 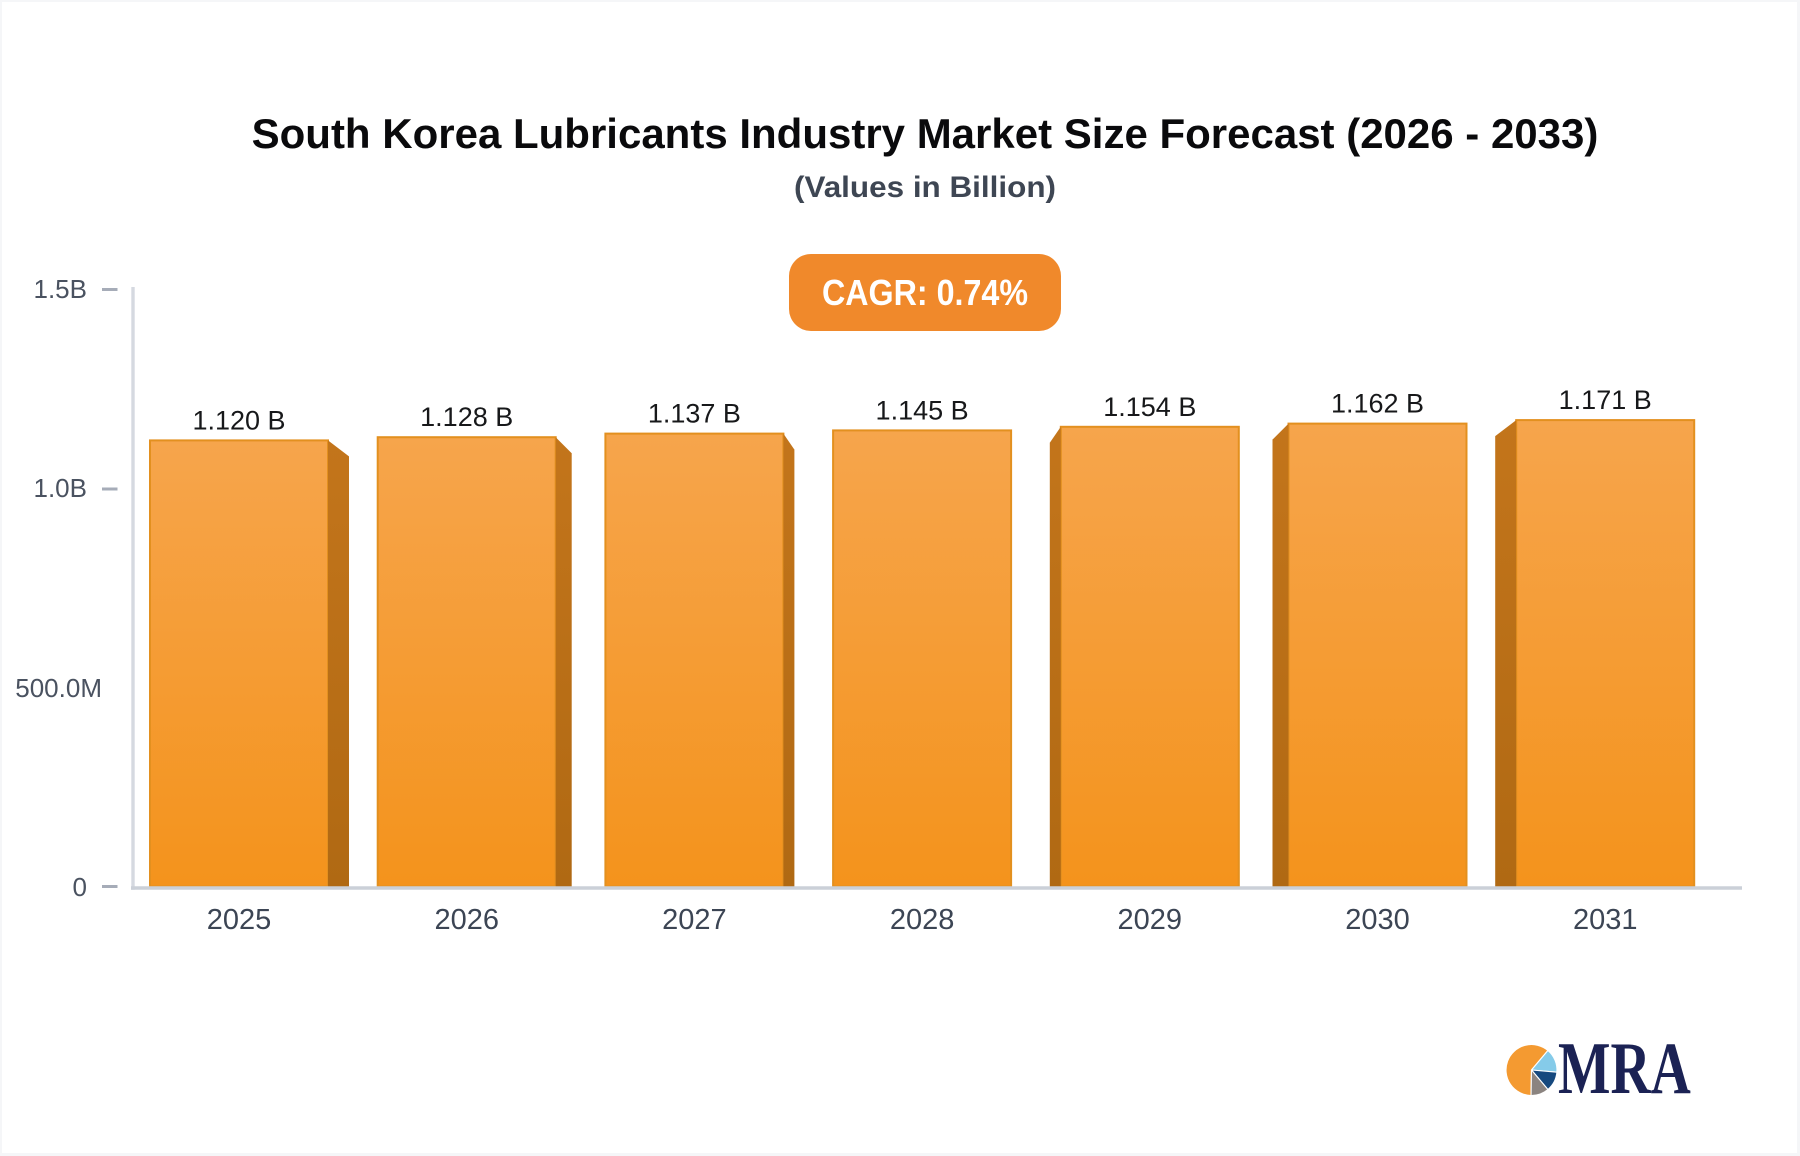 I want to click on svg-text: 2026, so click(x=466, y=920).